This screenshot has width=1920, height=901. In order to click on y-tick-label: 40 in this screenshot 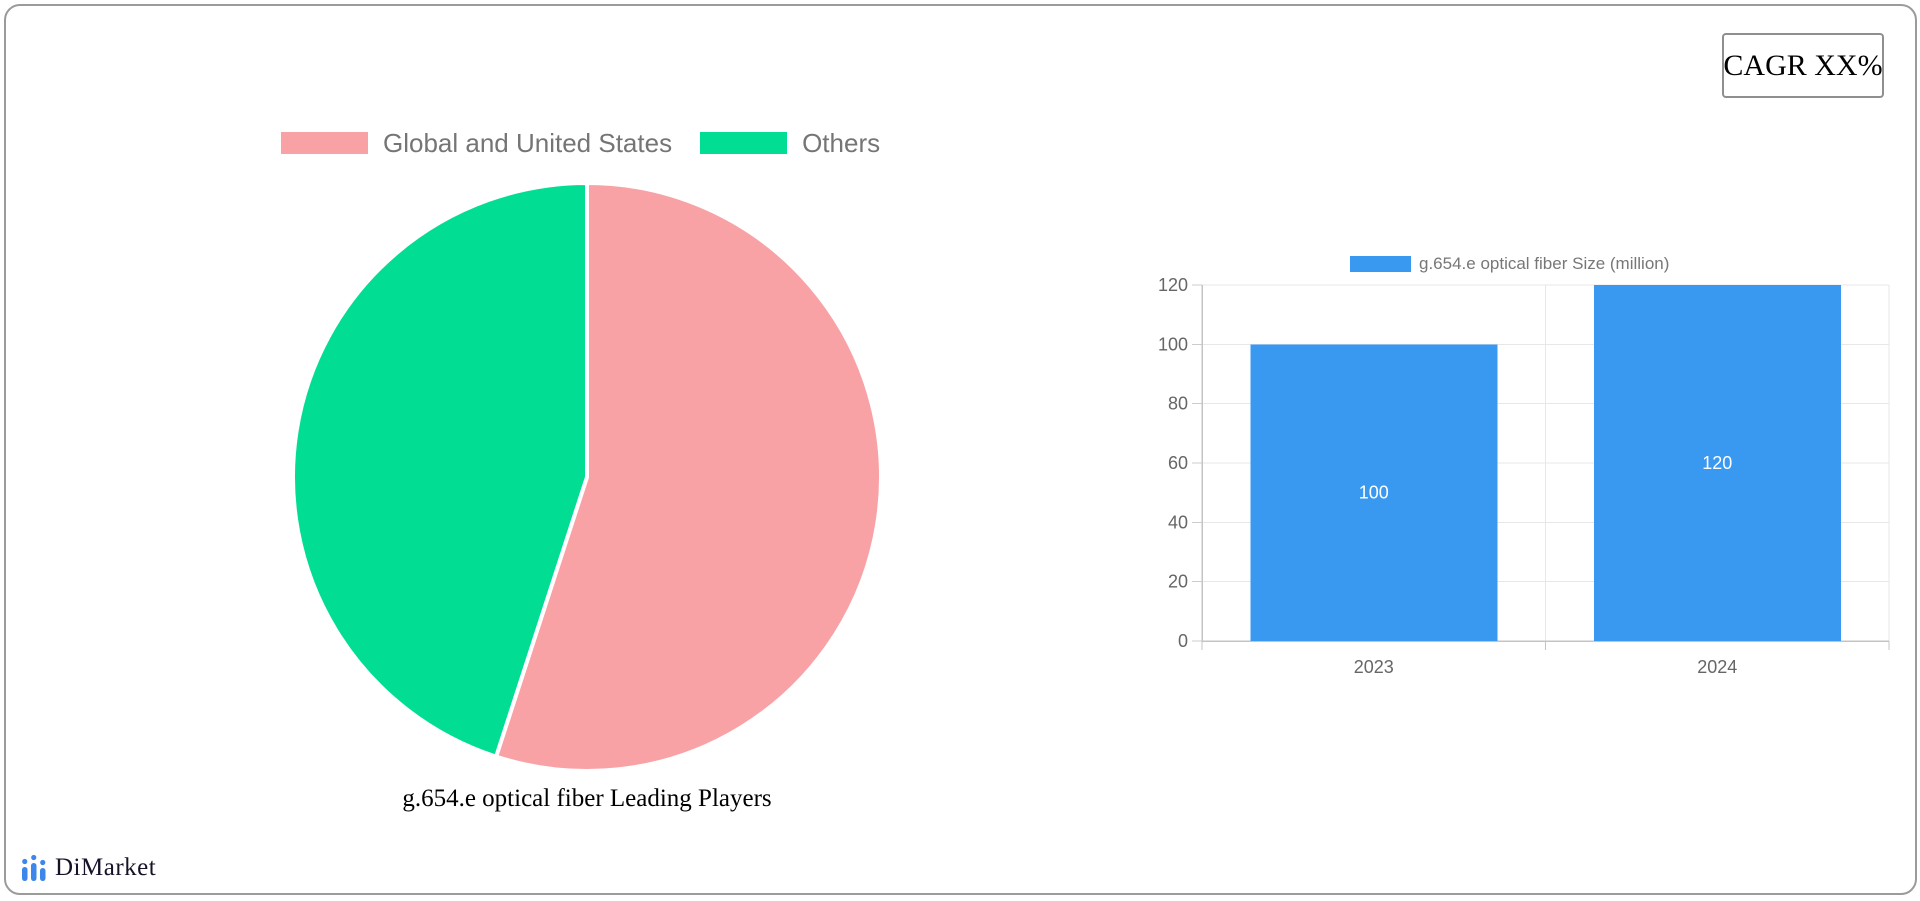, I will do `click(1178, 522)`.